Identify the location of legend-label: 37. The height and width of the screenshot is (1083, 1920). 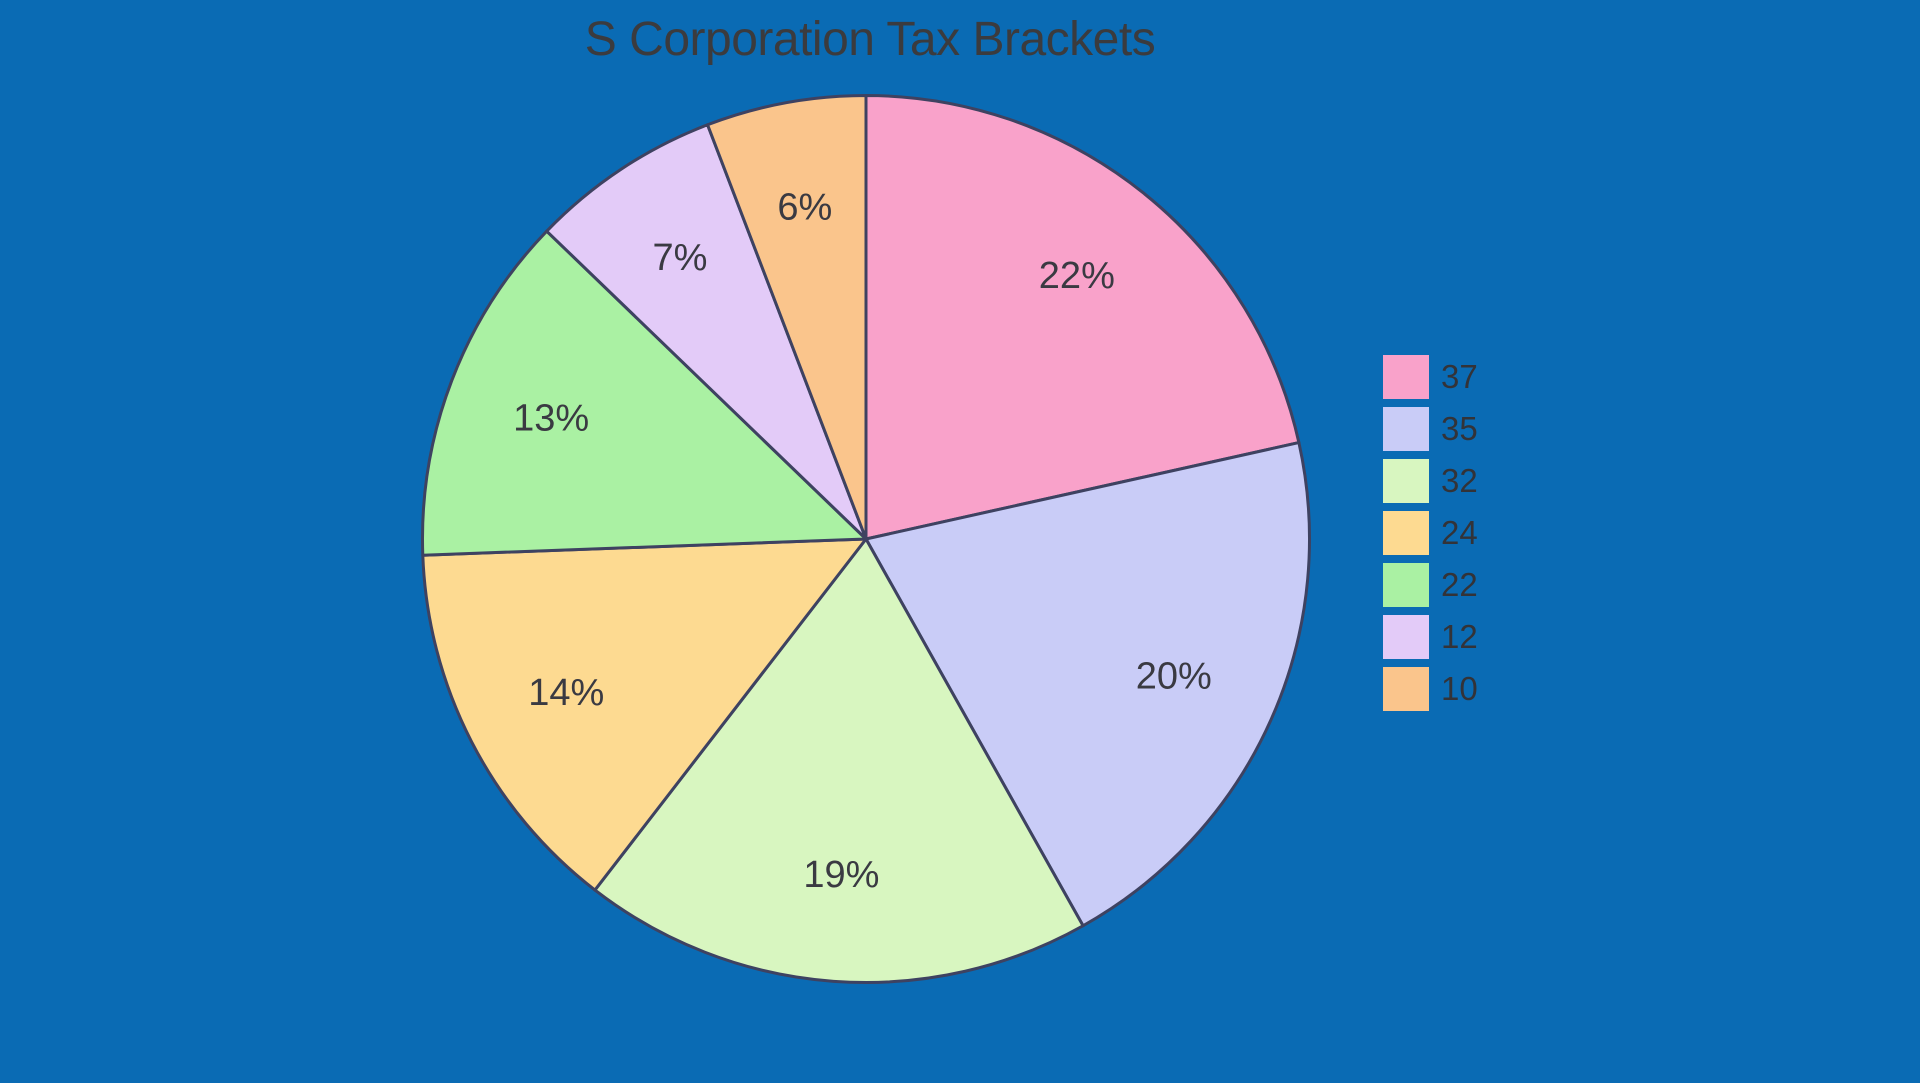
(1459, 376).